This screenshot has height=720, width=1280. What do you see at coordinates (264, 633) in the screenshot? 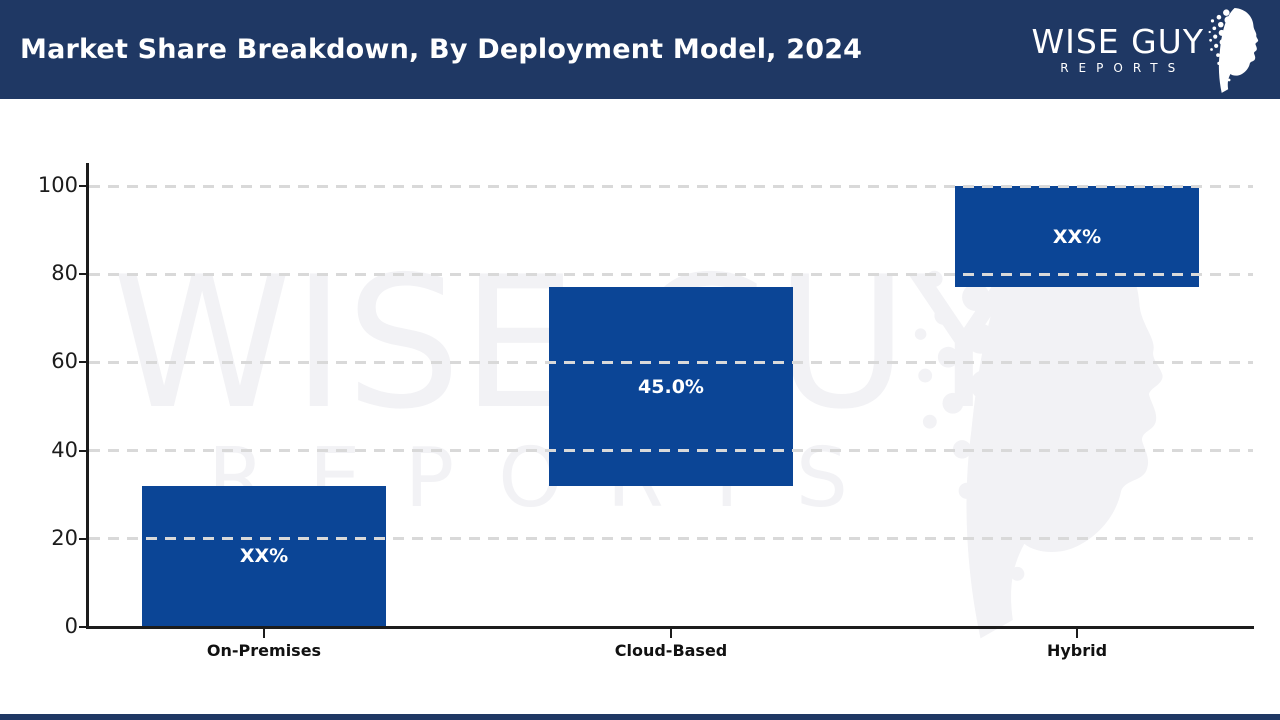
I see `x-tick-mark-on-premises` at bounding box center [264, 633].